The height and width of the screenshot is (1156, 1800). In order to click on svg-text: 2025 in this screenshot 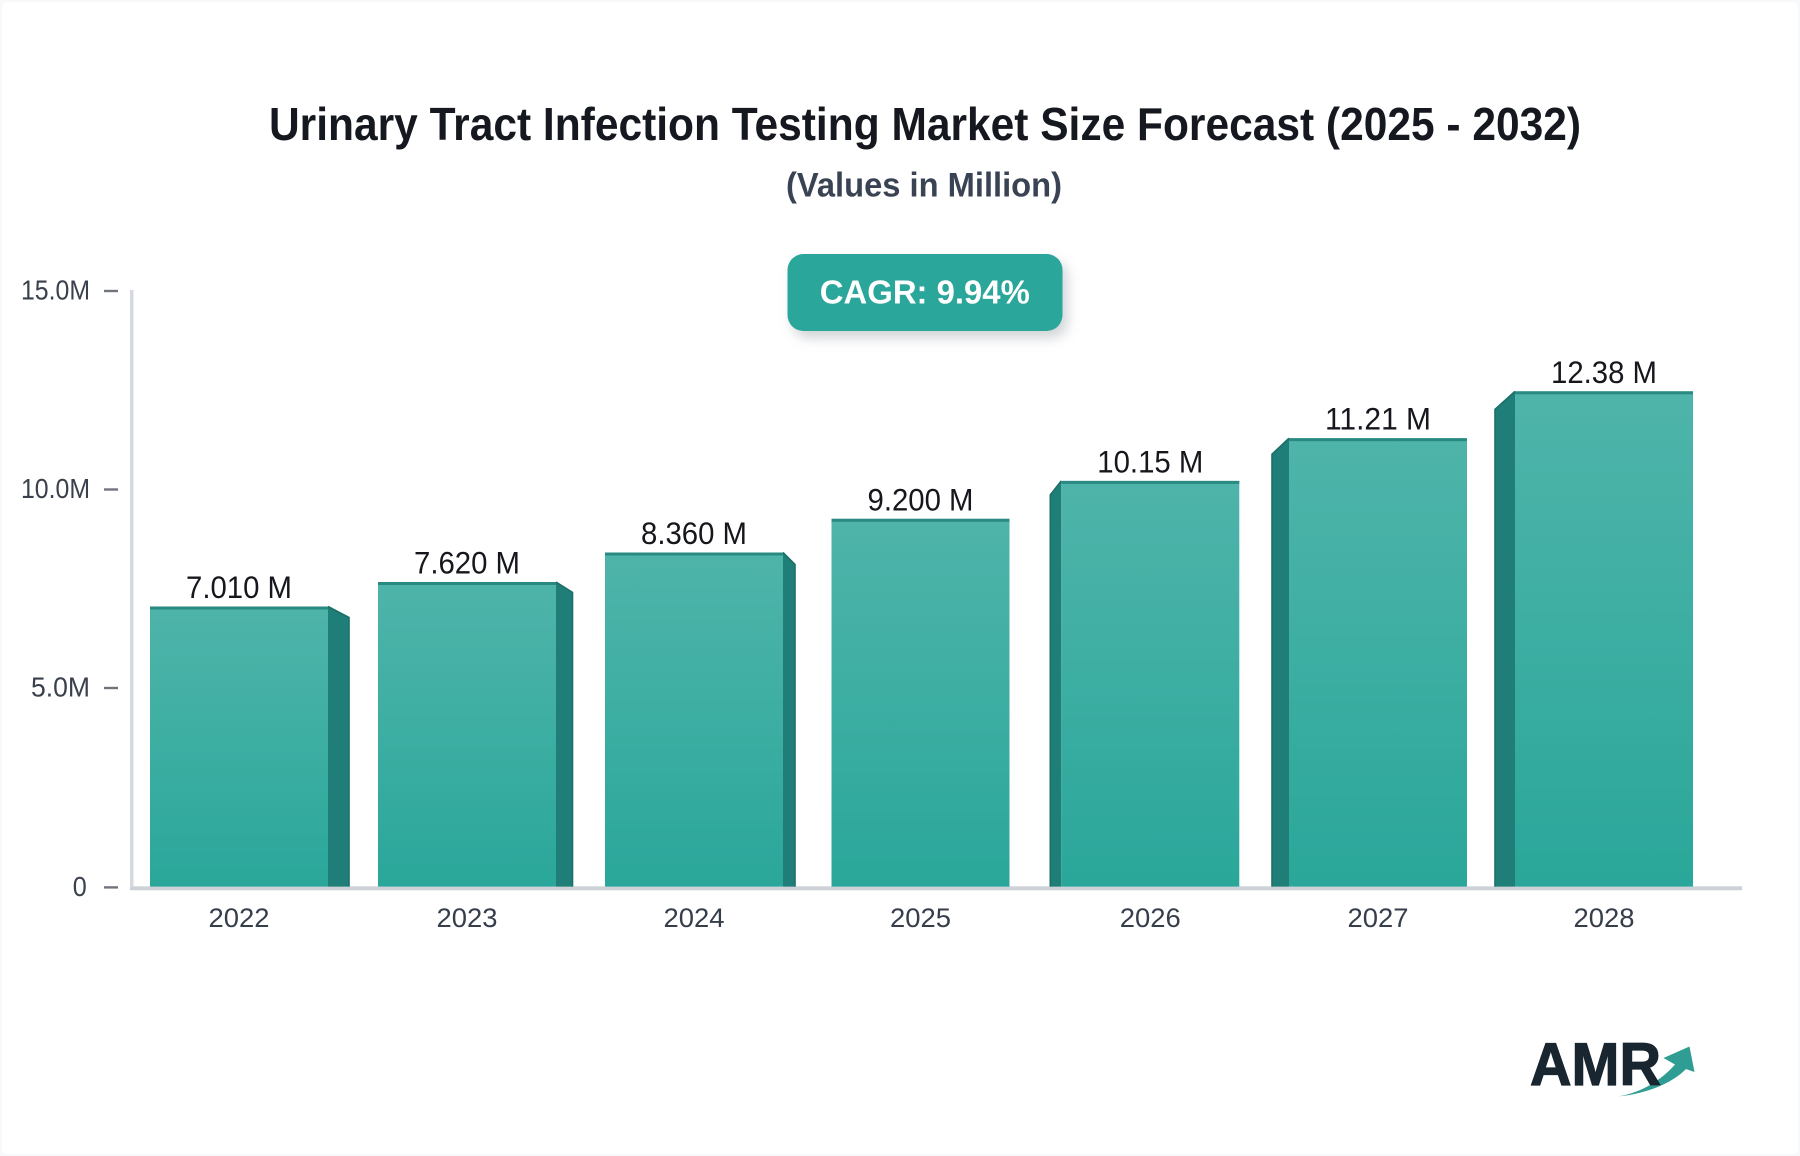, I will do `click(920, 918)`.